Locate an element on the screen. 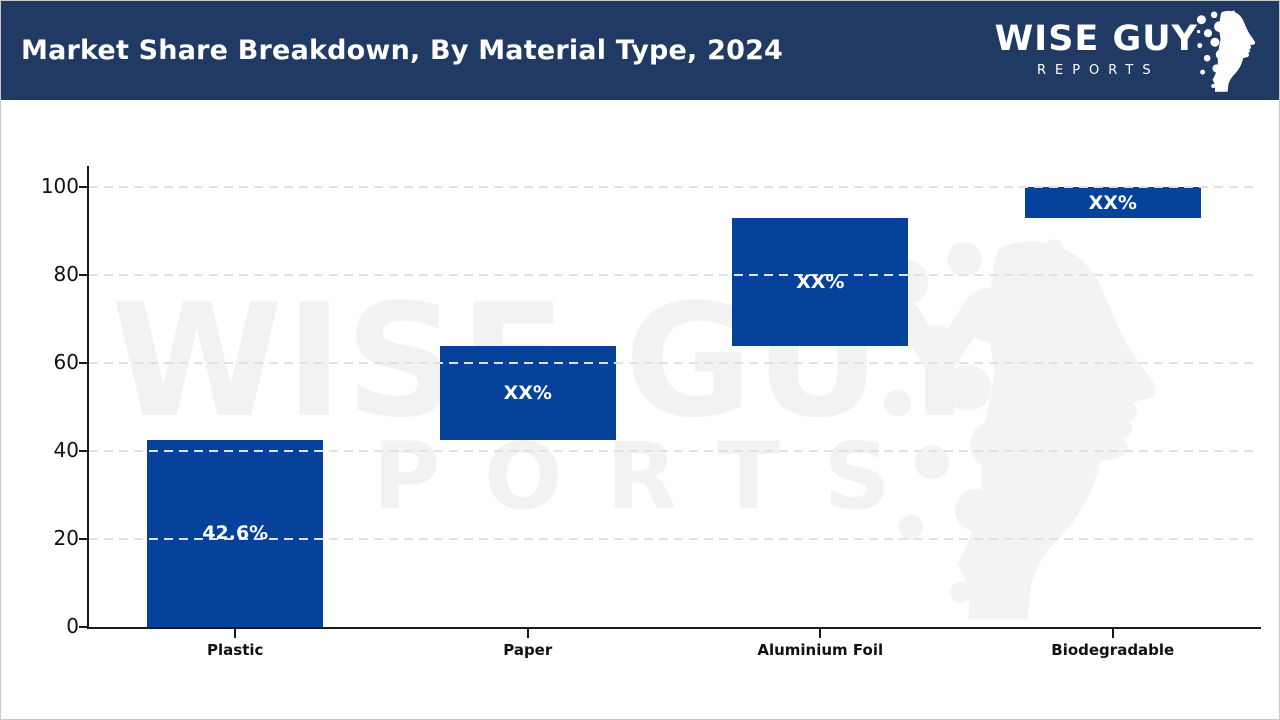 This screenshot has height=720, width=1280. logo-wordmark: WISE GUY is located at coordinates (1096, 39).